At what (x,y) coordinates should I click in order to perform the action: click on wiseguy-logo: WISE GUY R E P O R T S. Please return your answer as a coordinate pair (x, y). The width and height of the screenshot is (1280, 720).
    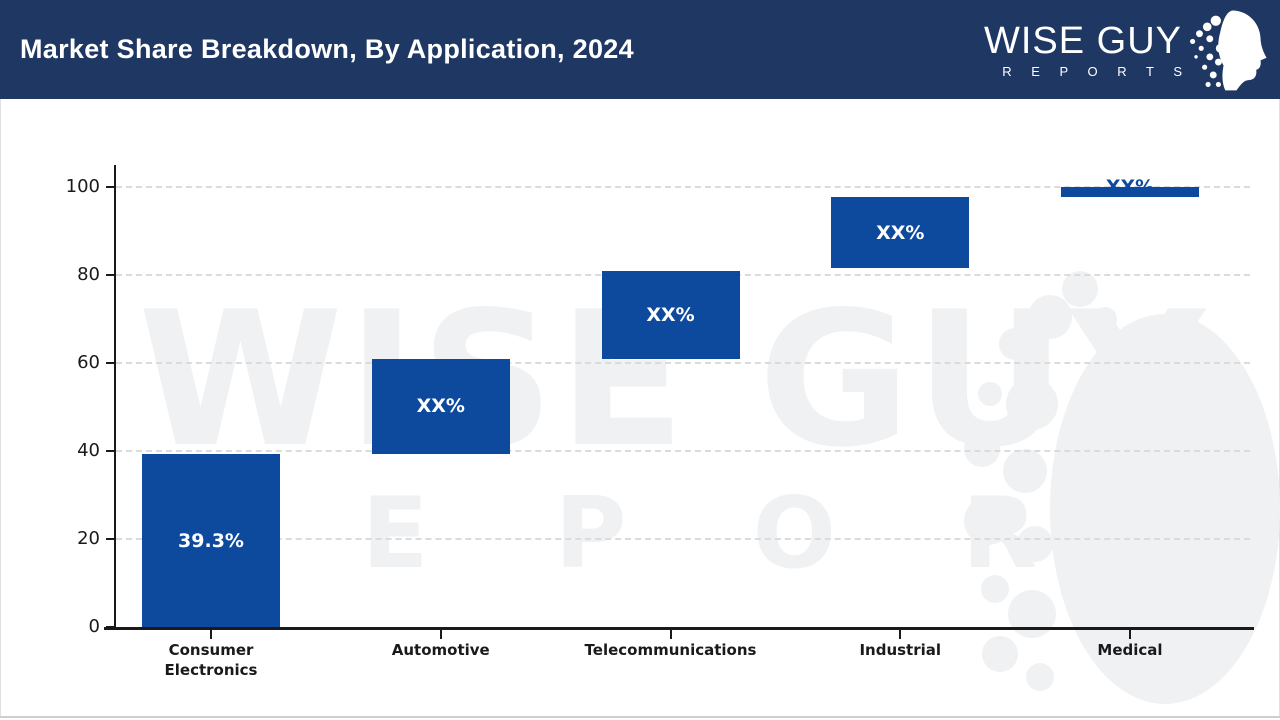
    Looking at the image, I should click on (1127, 50).